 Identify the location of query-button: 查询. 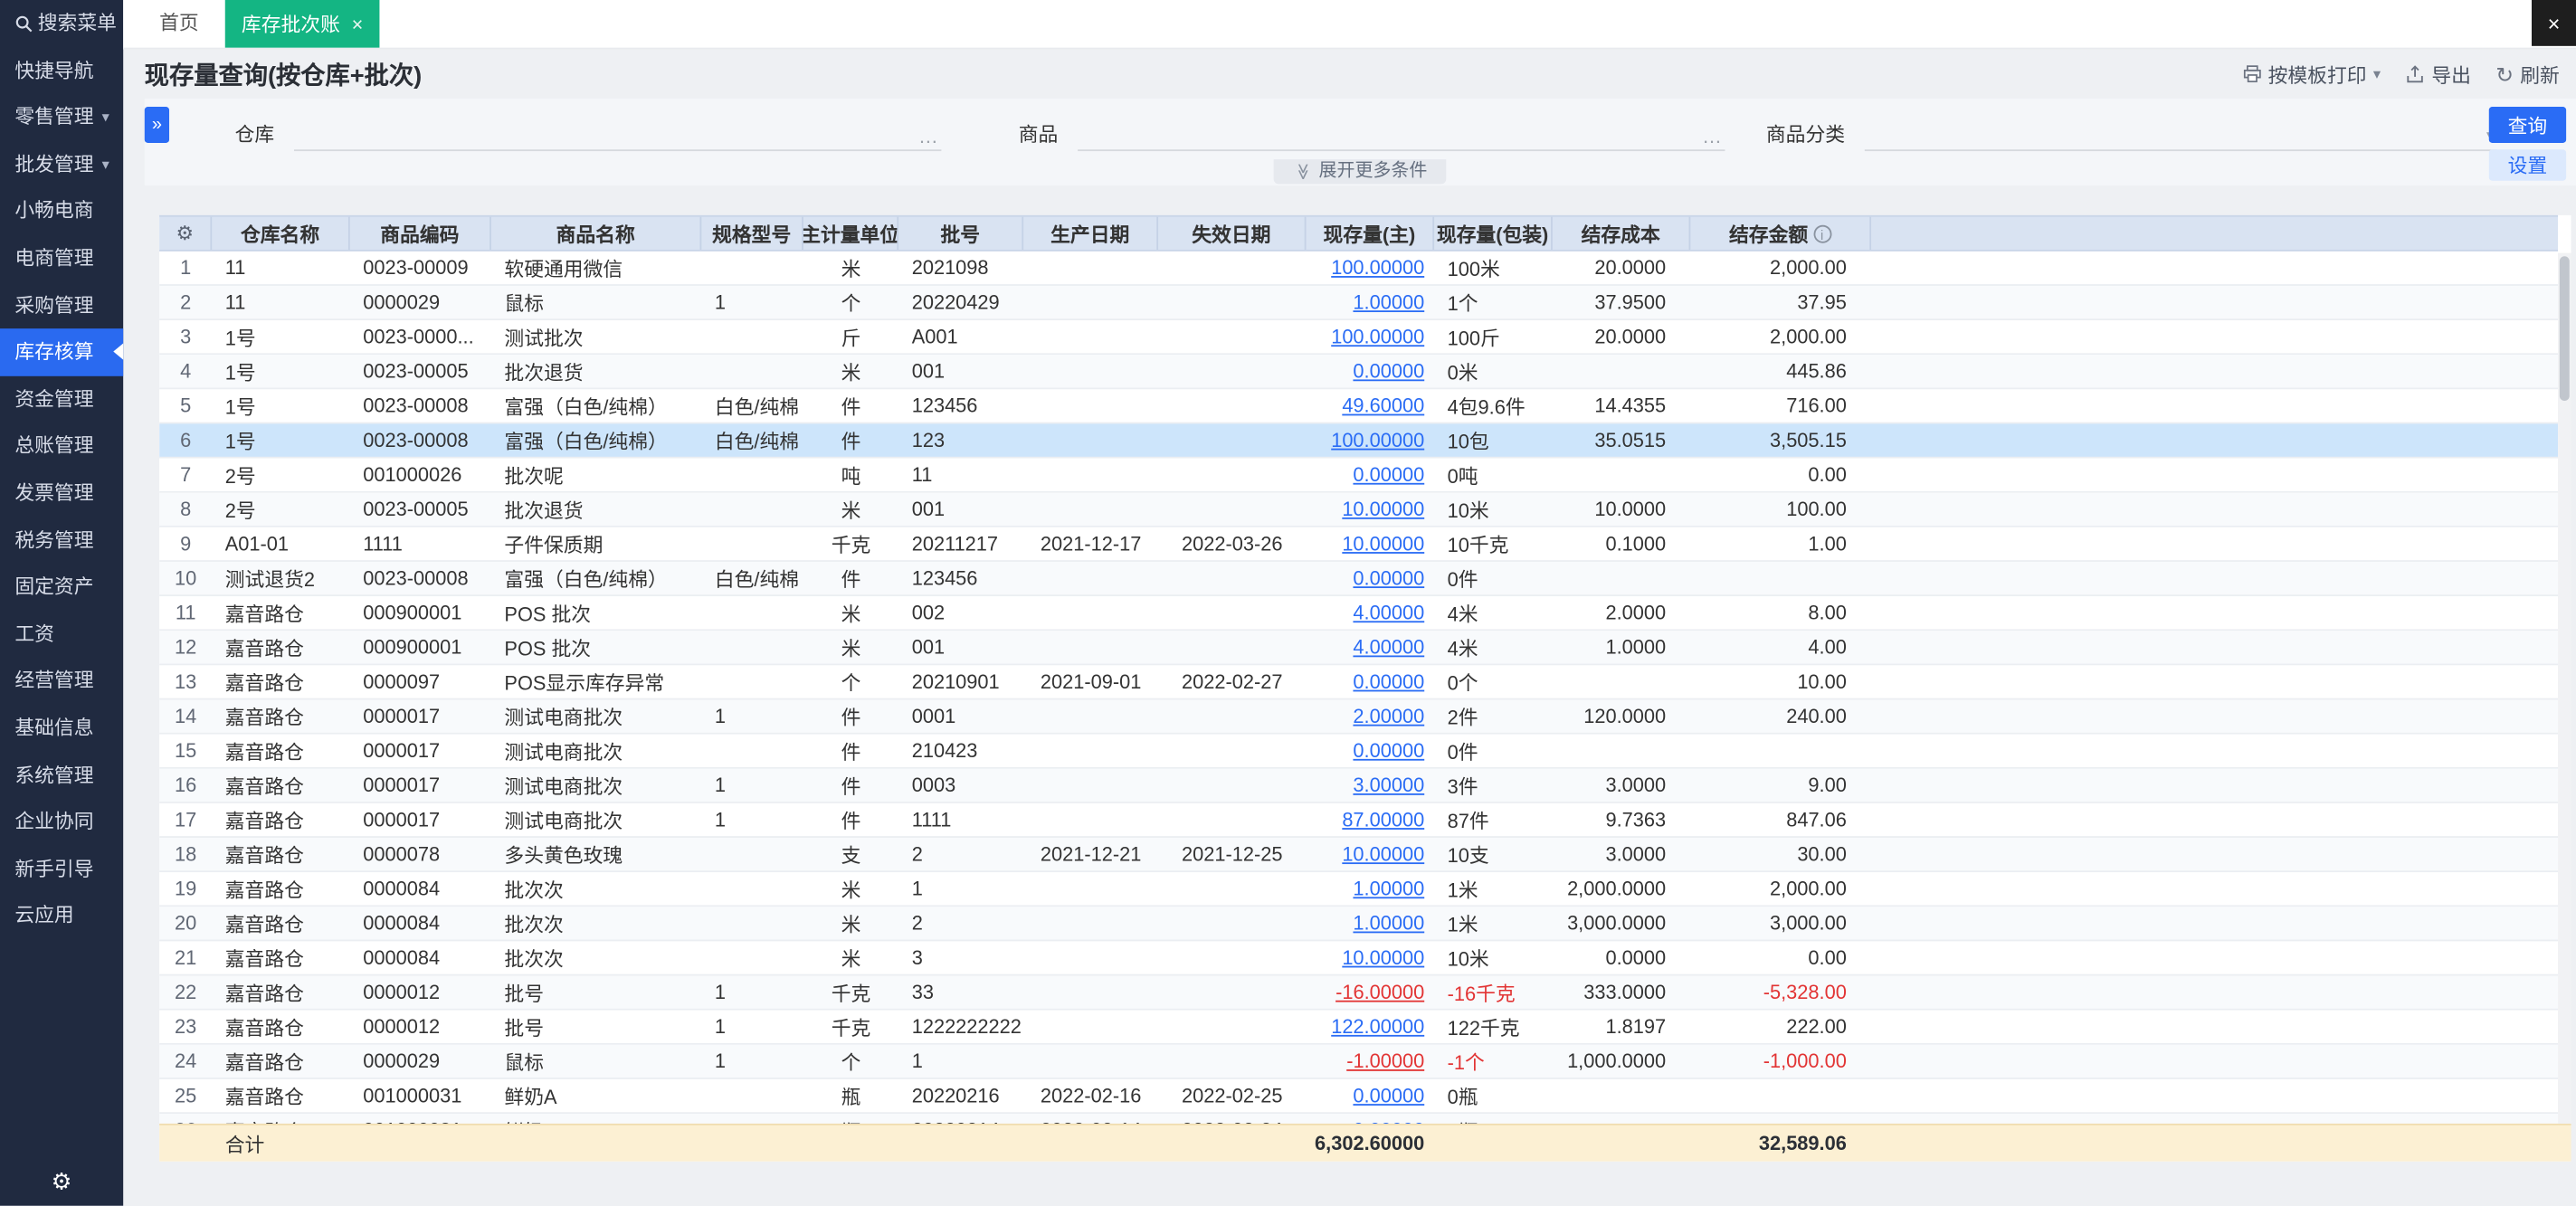
(2527, 125).